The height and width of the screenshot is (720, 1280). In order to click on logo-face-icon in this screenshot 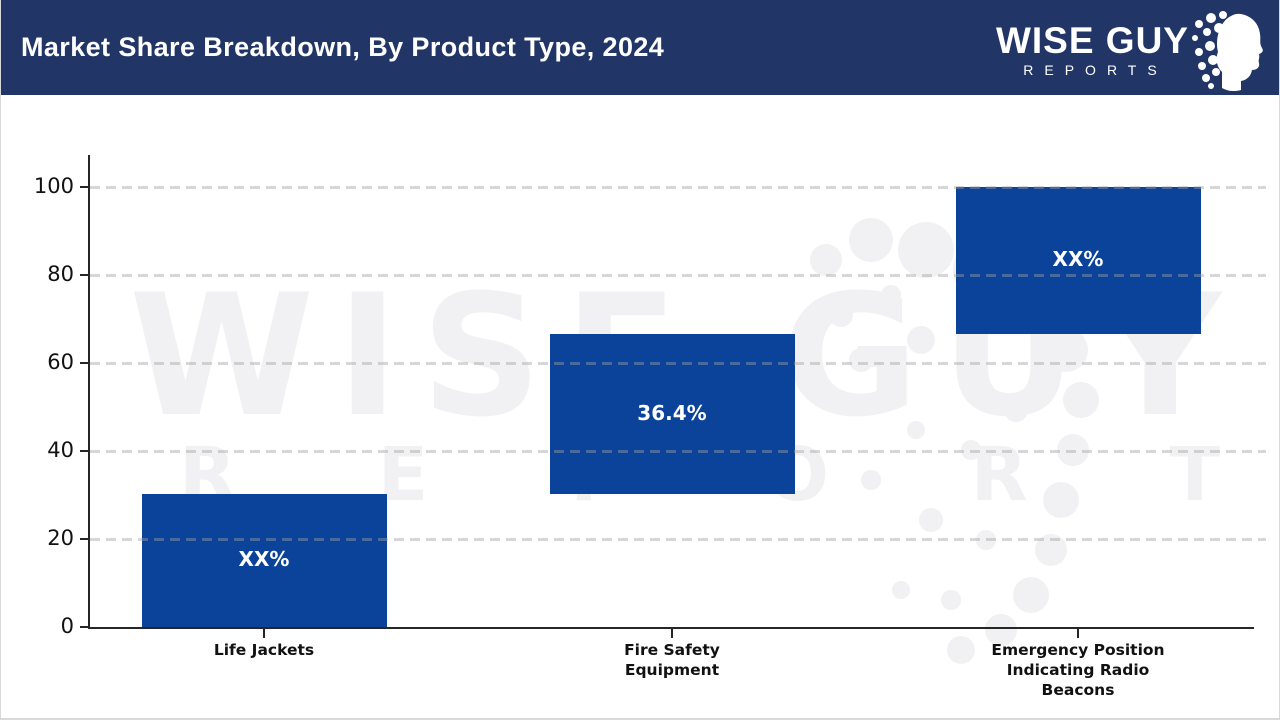, I will do `click(1227, 51)`.